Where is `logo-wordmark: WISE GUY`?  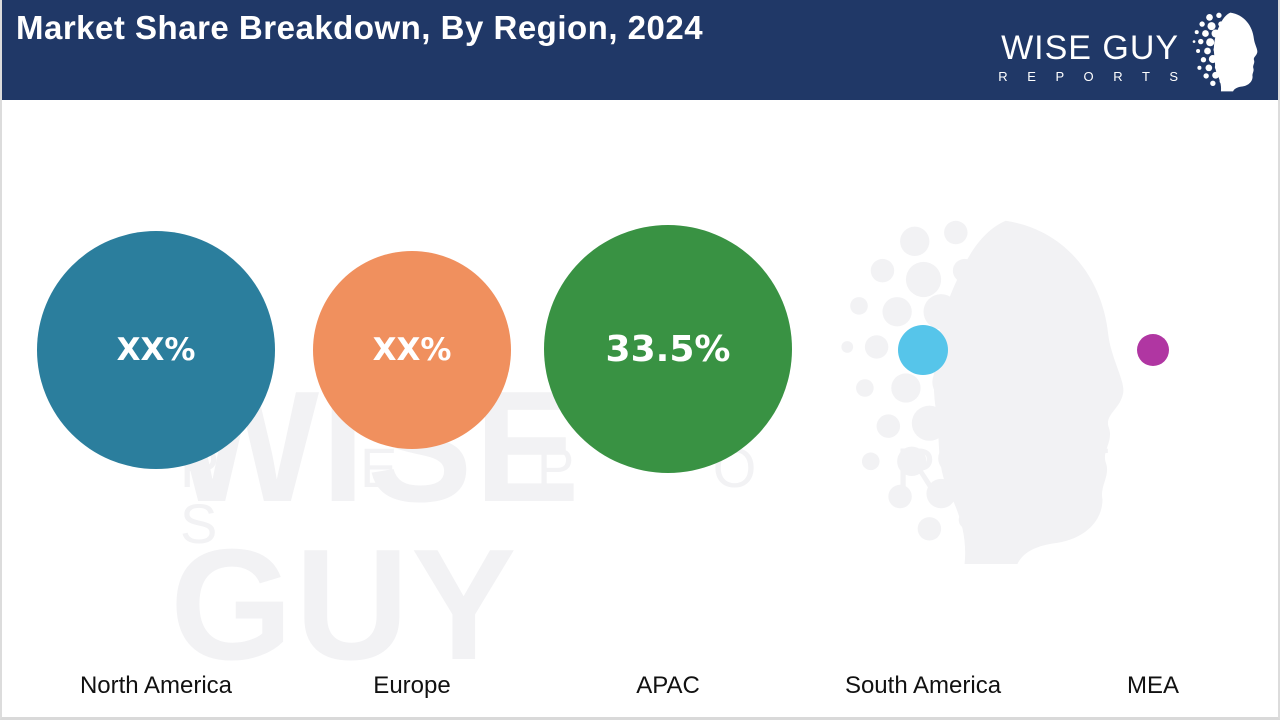
logo-wordmark: WISE GUY is located at coordinates (1090, 47).